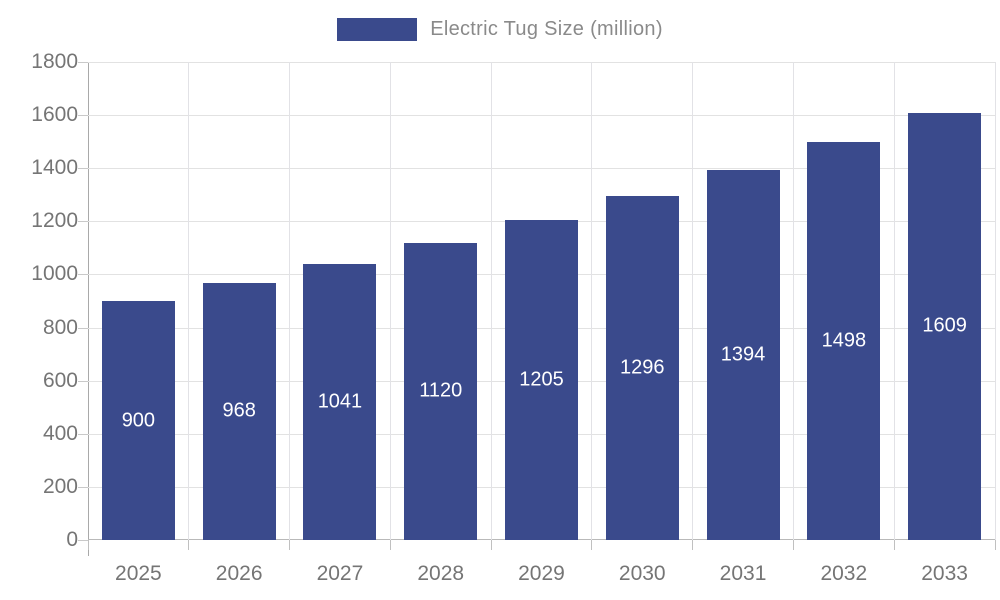 This screenshot has width=1000, height=600. I want to click on y-tick-label: 0, so click(72, 539).